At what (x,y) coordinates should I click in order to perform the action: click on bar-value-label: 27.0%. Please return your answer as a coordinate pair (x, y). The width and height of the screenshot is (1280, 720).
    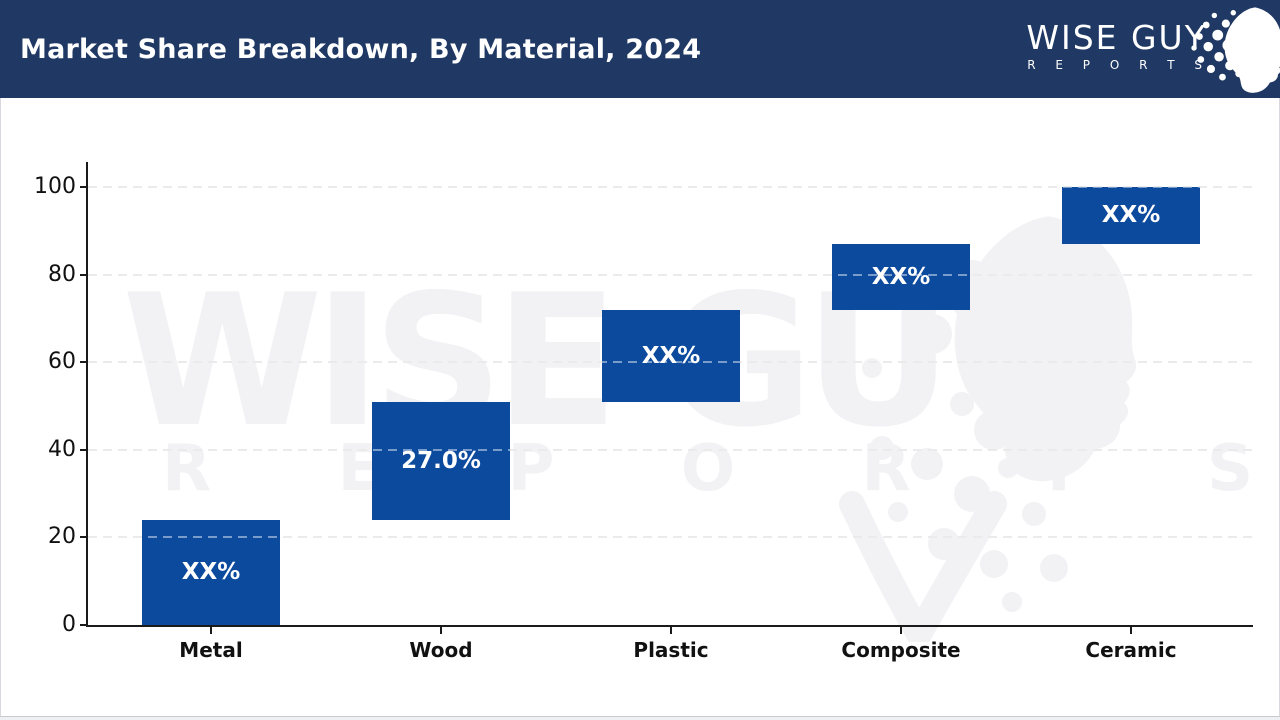
    Looking at the image, I should click on (441, 460).